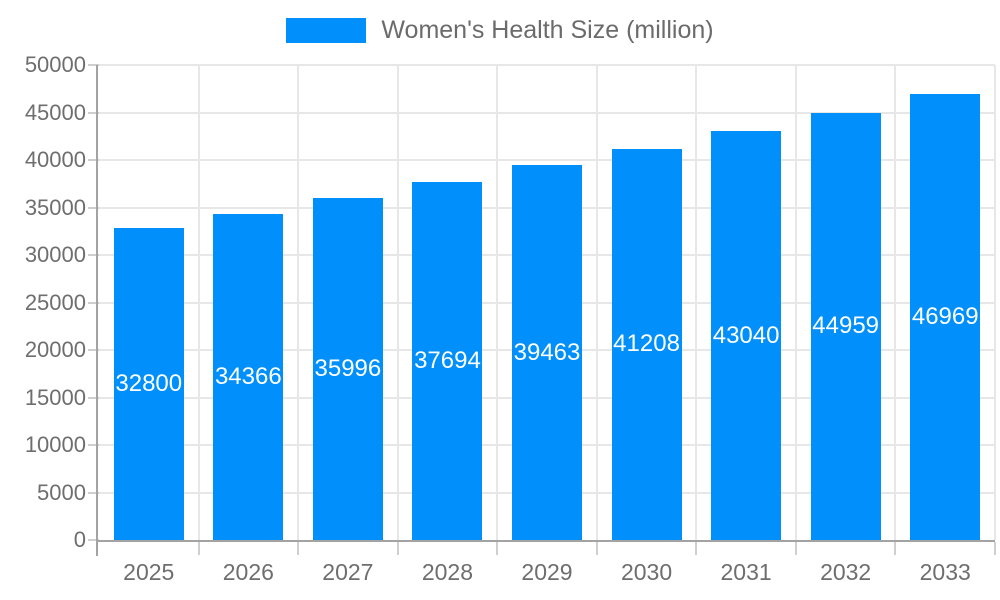 The height and width of the screenshot is (600, 1000). I want to click on y-axis-tick-label: 30000, so click(55, 254).